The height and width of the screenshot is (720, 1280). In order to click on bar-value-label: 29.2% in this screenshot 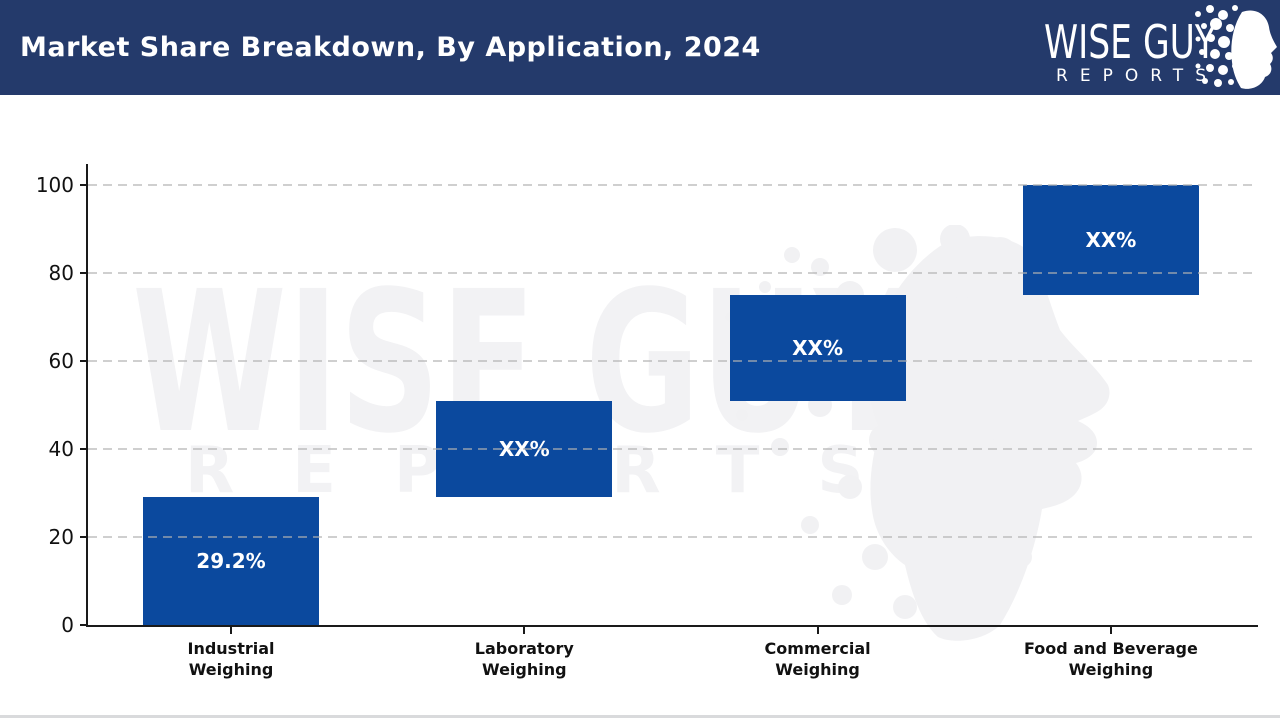, I will do `click(231, 560)`.